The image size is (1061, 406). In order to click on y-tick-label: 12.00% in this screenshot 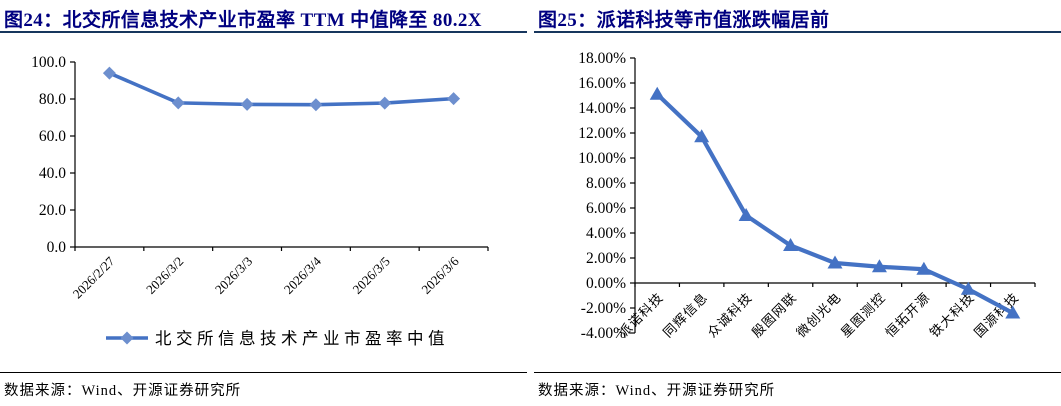, I will do `click(602, 133)`.